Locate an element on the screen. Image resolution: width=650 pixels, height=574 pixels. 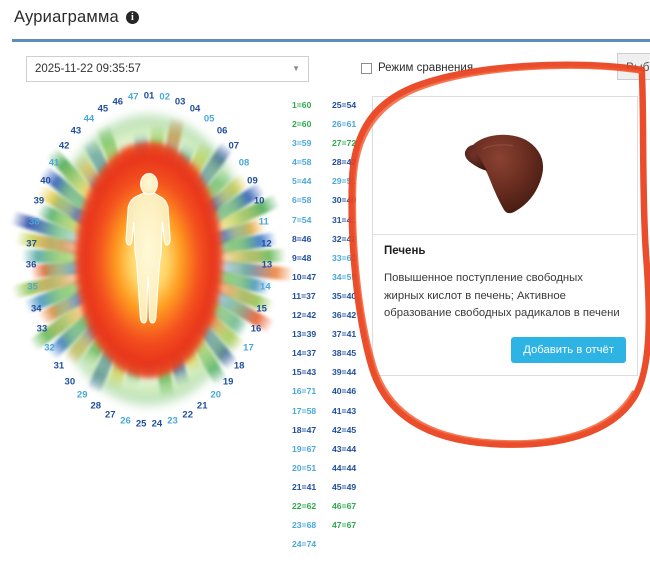
sector-value: 18=47 is located at coordinates (304, 429).